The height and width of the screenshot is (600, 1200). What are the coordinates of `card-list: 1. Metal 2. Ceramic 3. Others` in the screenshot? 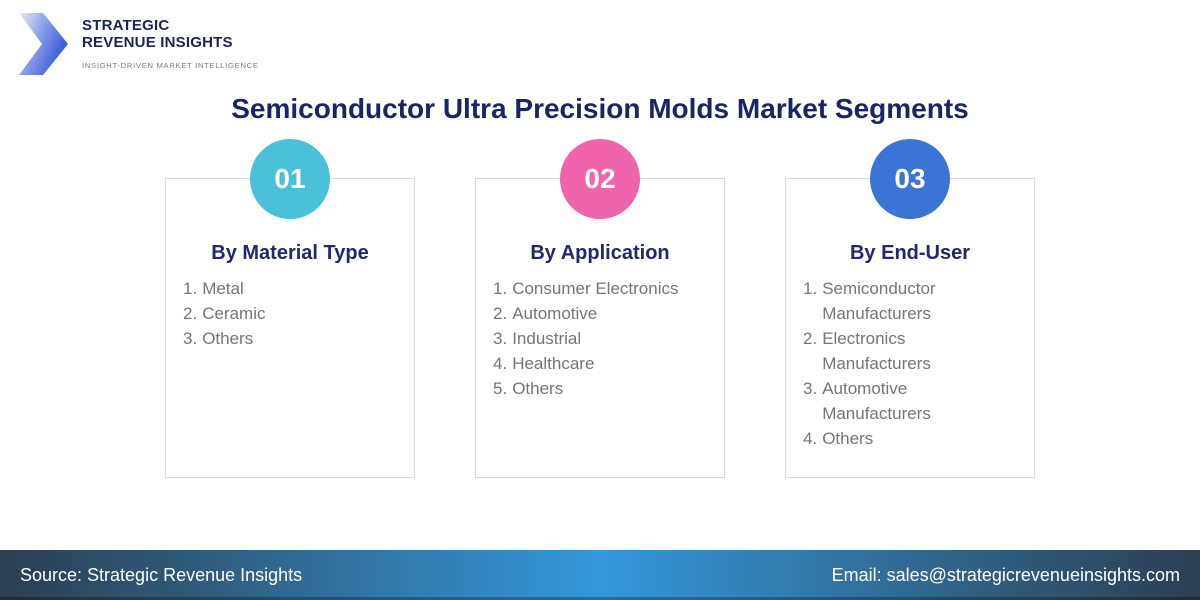 It's located at (290, 313).